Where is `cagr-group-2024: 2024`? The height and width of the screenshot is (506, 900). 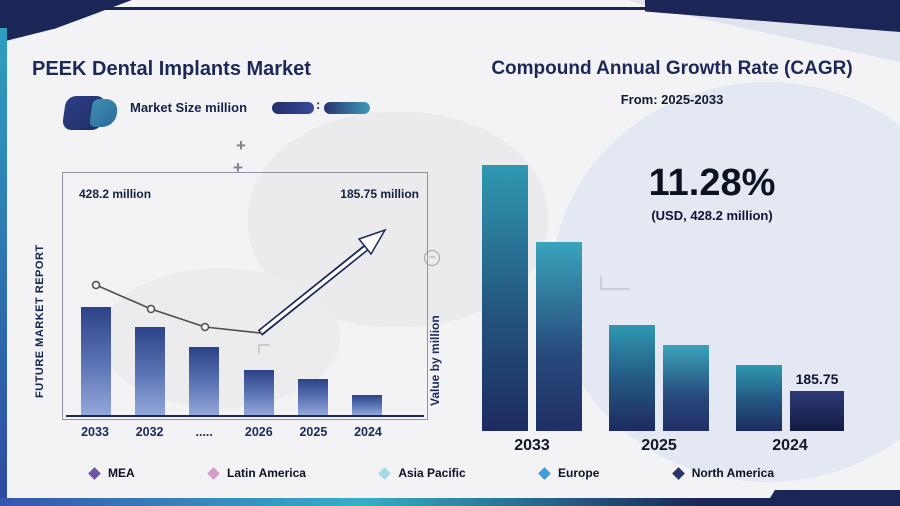 cagr-group-2024: 2024 is located at coordinates (790, 307).